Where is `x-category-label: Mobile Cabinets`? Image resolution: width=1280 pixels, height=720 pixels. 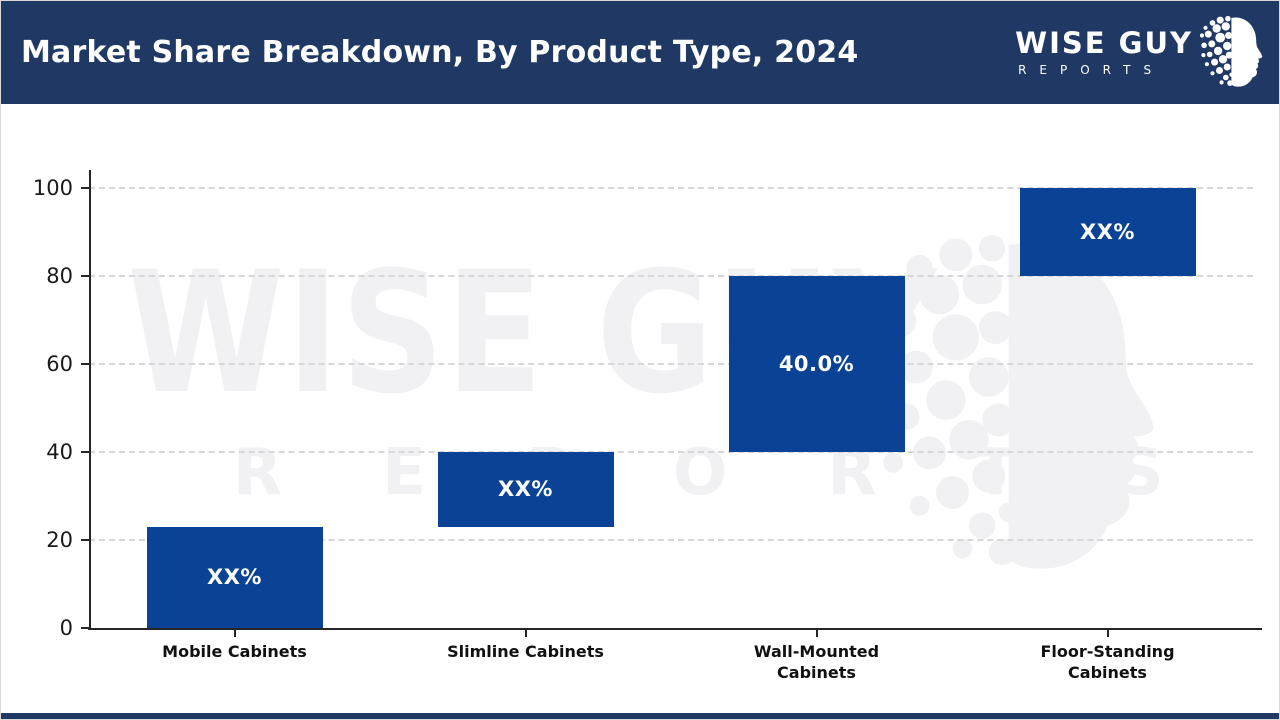 x-category-label: Mobile Cabinets is located at coordinates (234, 651).